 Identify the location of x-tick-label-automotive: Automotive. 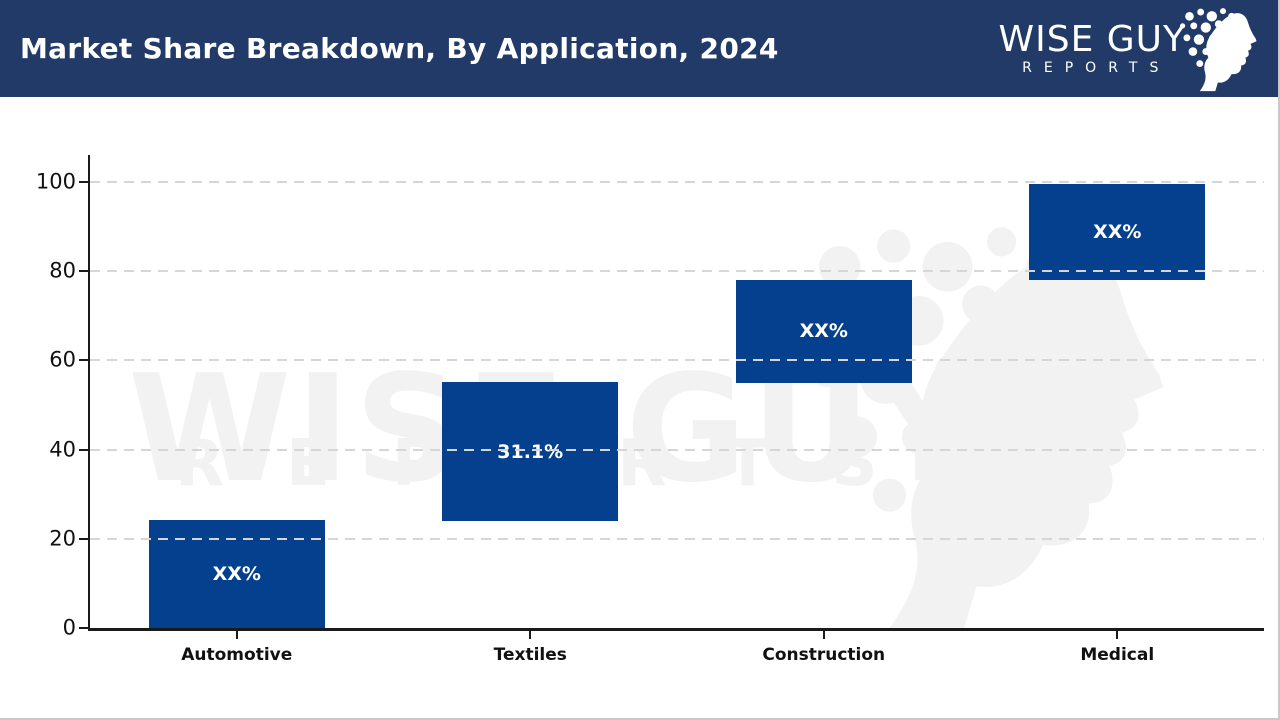
(237, 655).